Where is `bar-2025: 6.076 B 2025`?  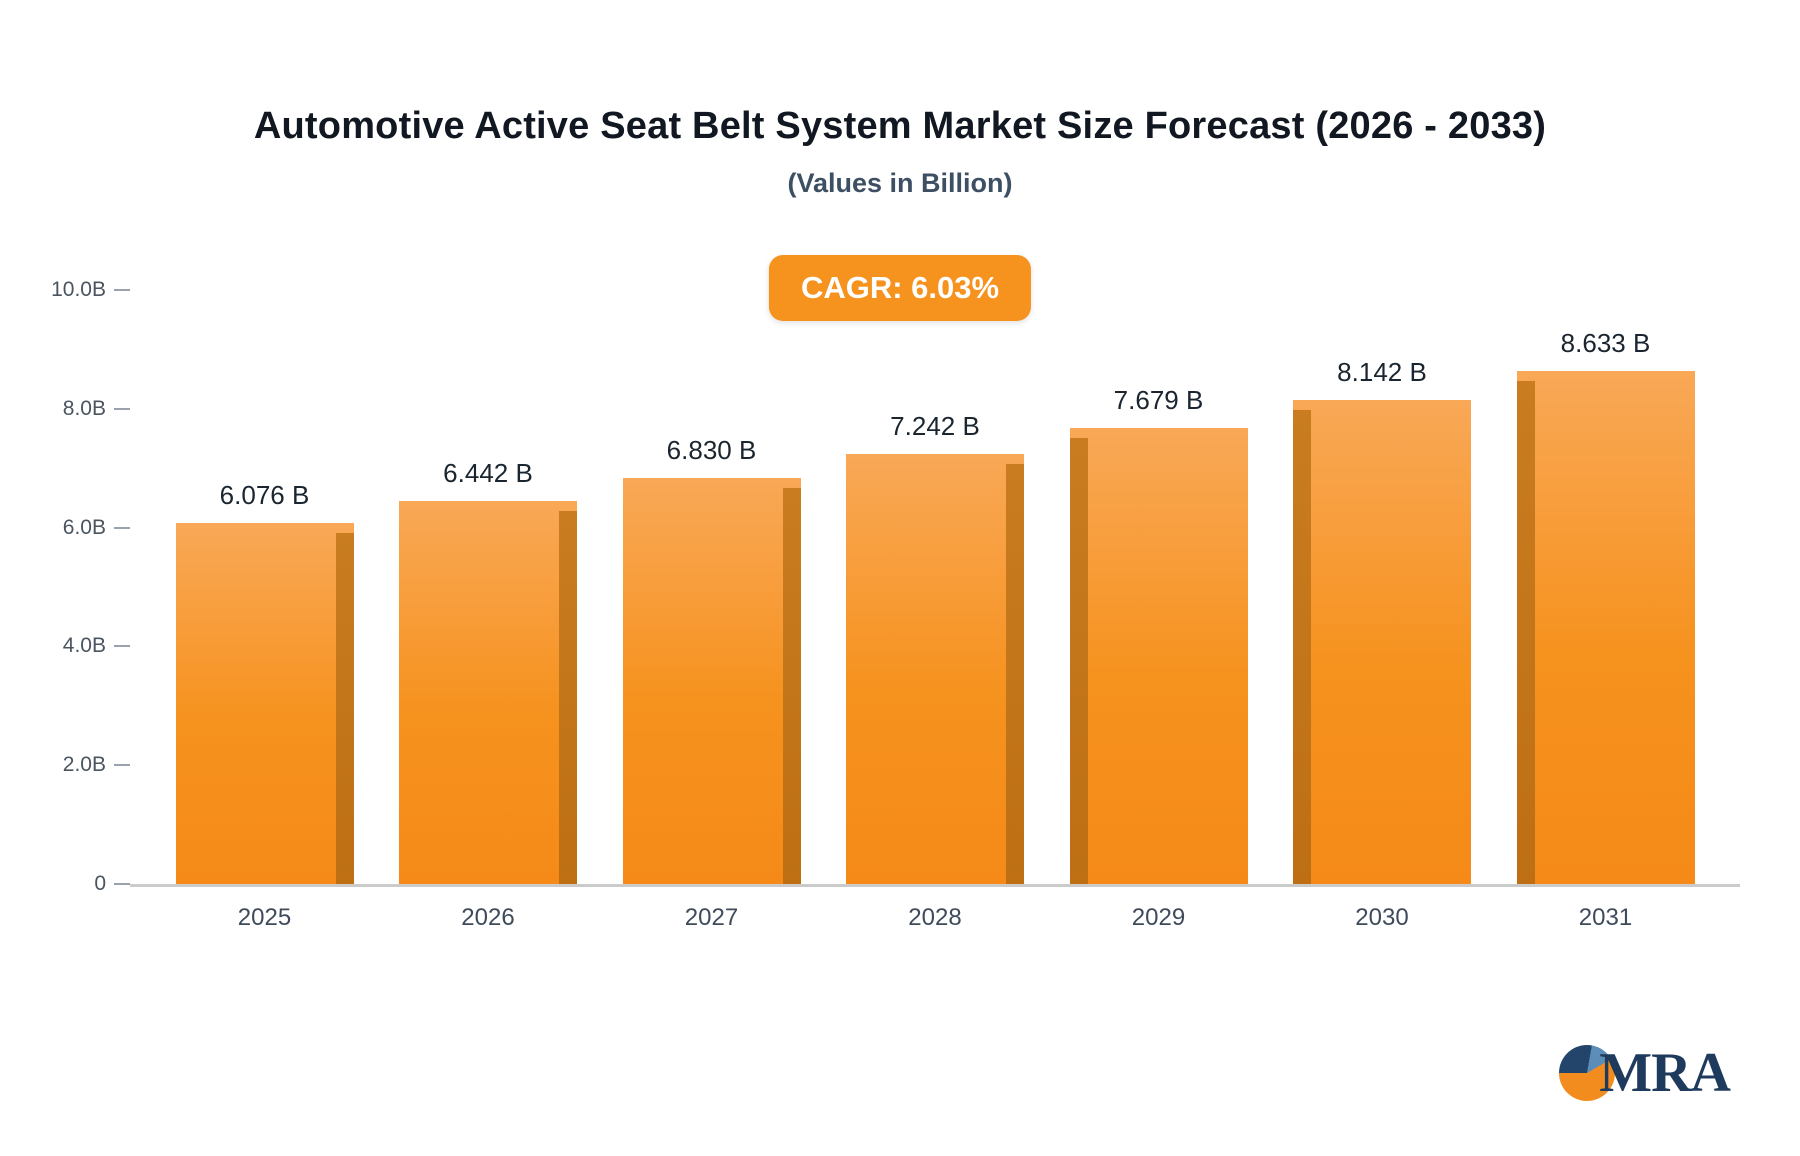 bar-2025: 6.076 B 2025 is located at coordinates (264, 705).